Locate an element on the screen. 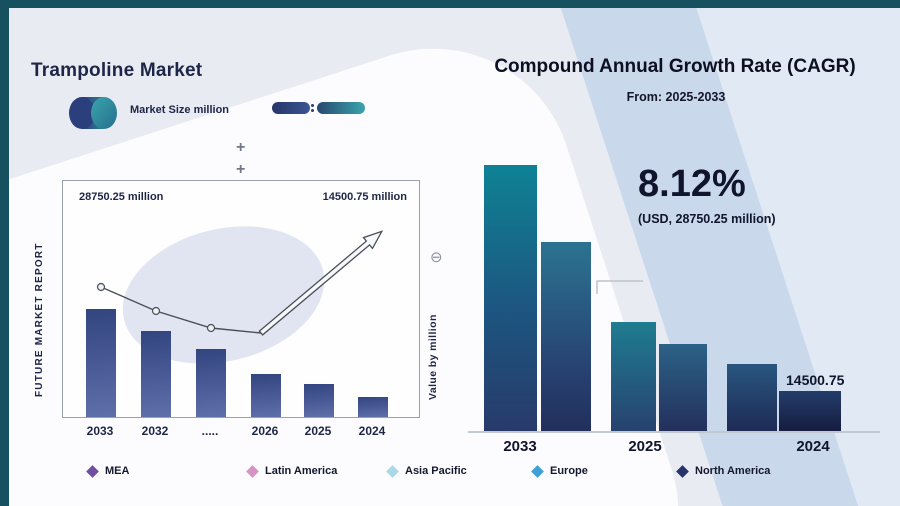  legend-label: Asia Pacific is located at coordinates (436, 471).